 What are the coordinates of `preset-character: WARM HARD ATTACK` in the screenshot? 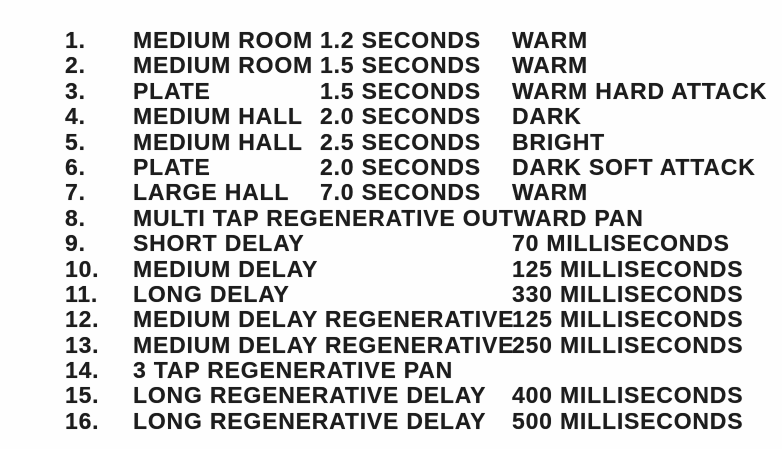 It's located at (640, 90).